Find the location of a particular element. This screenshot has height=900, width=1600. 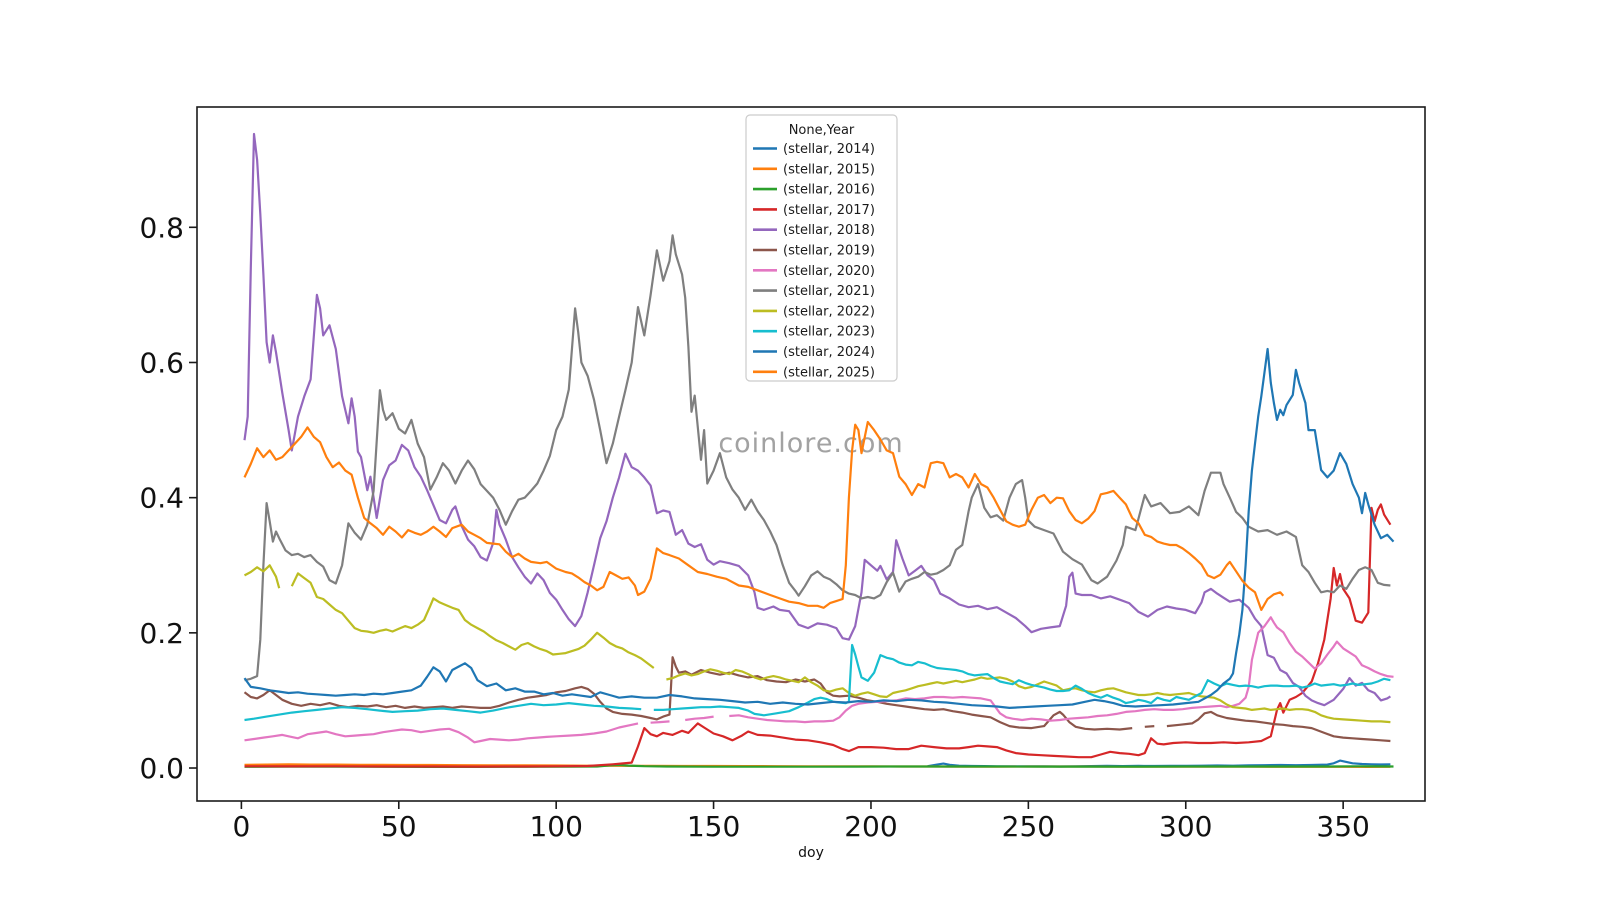

x-tick-label: 350 is located at coordinates (1342, 826).